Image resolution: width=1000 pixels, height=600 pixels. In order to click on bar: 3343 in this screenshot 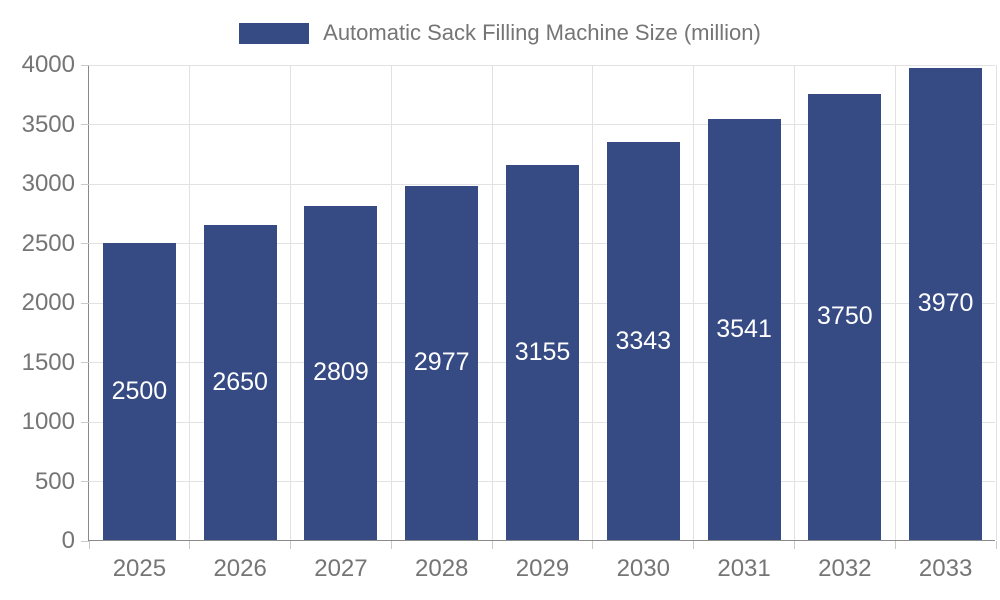, I will do `click(643, 341)`.